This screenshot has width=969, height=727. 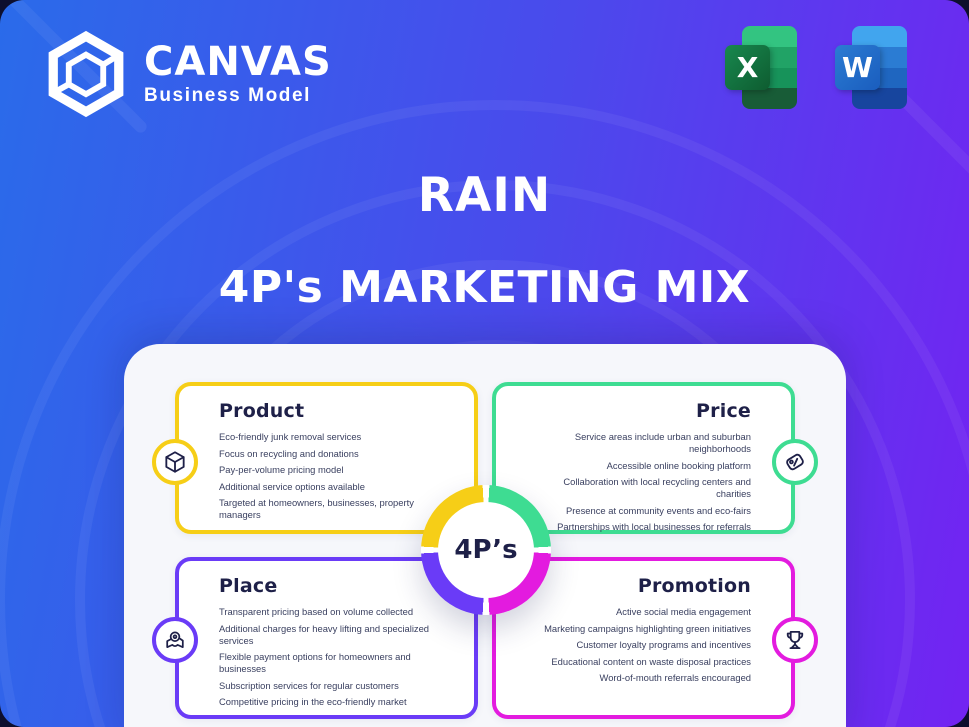 What do you see at coordinates (228, 95) in the screenshot?
I see `logo-subtitle: Business Model` at bounding box center [228, 95].